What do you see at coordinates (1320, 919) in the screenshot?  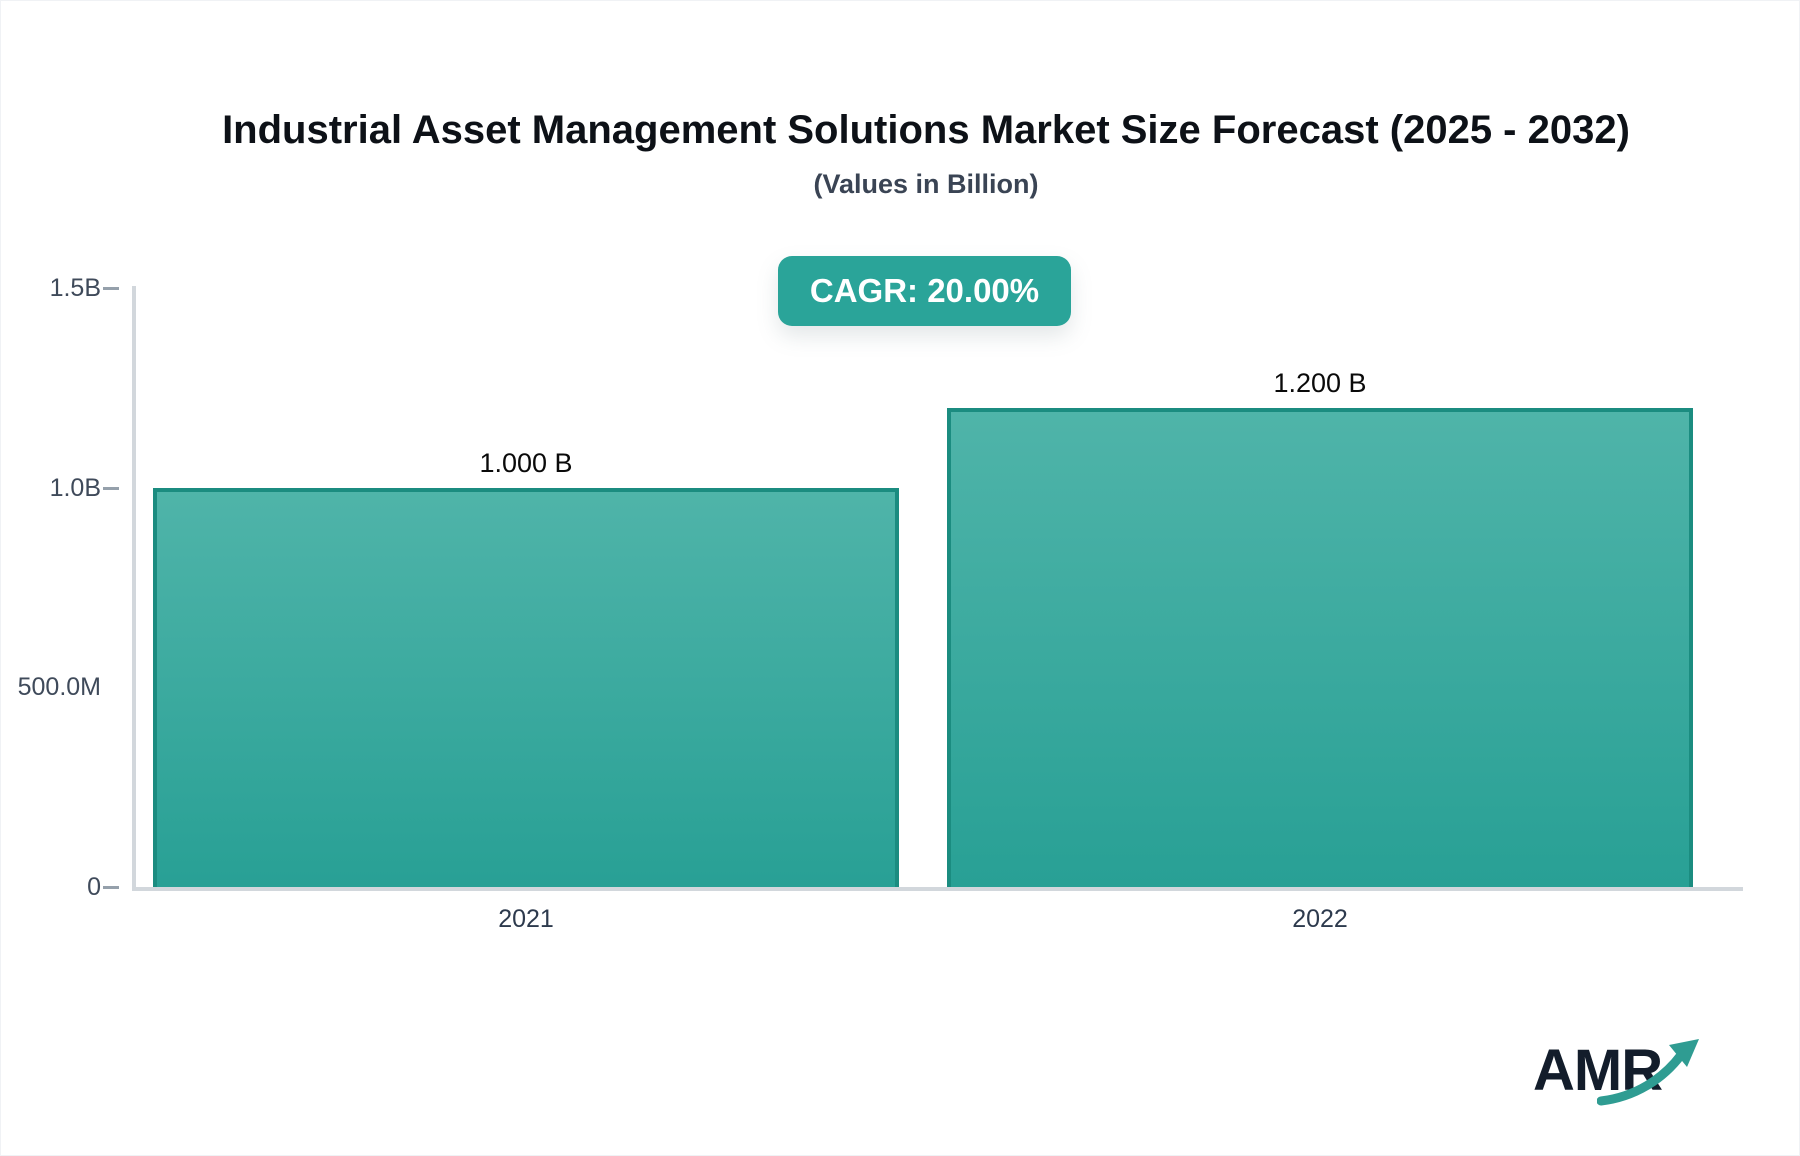 I see `x-axis-label: 2022` at bounding box center [1320, 919].